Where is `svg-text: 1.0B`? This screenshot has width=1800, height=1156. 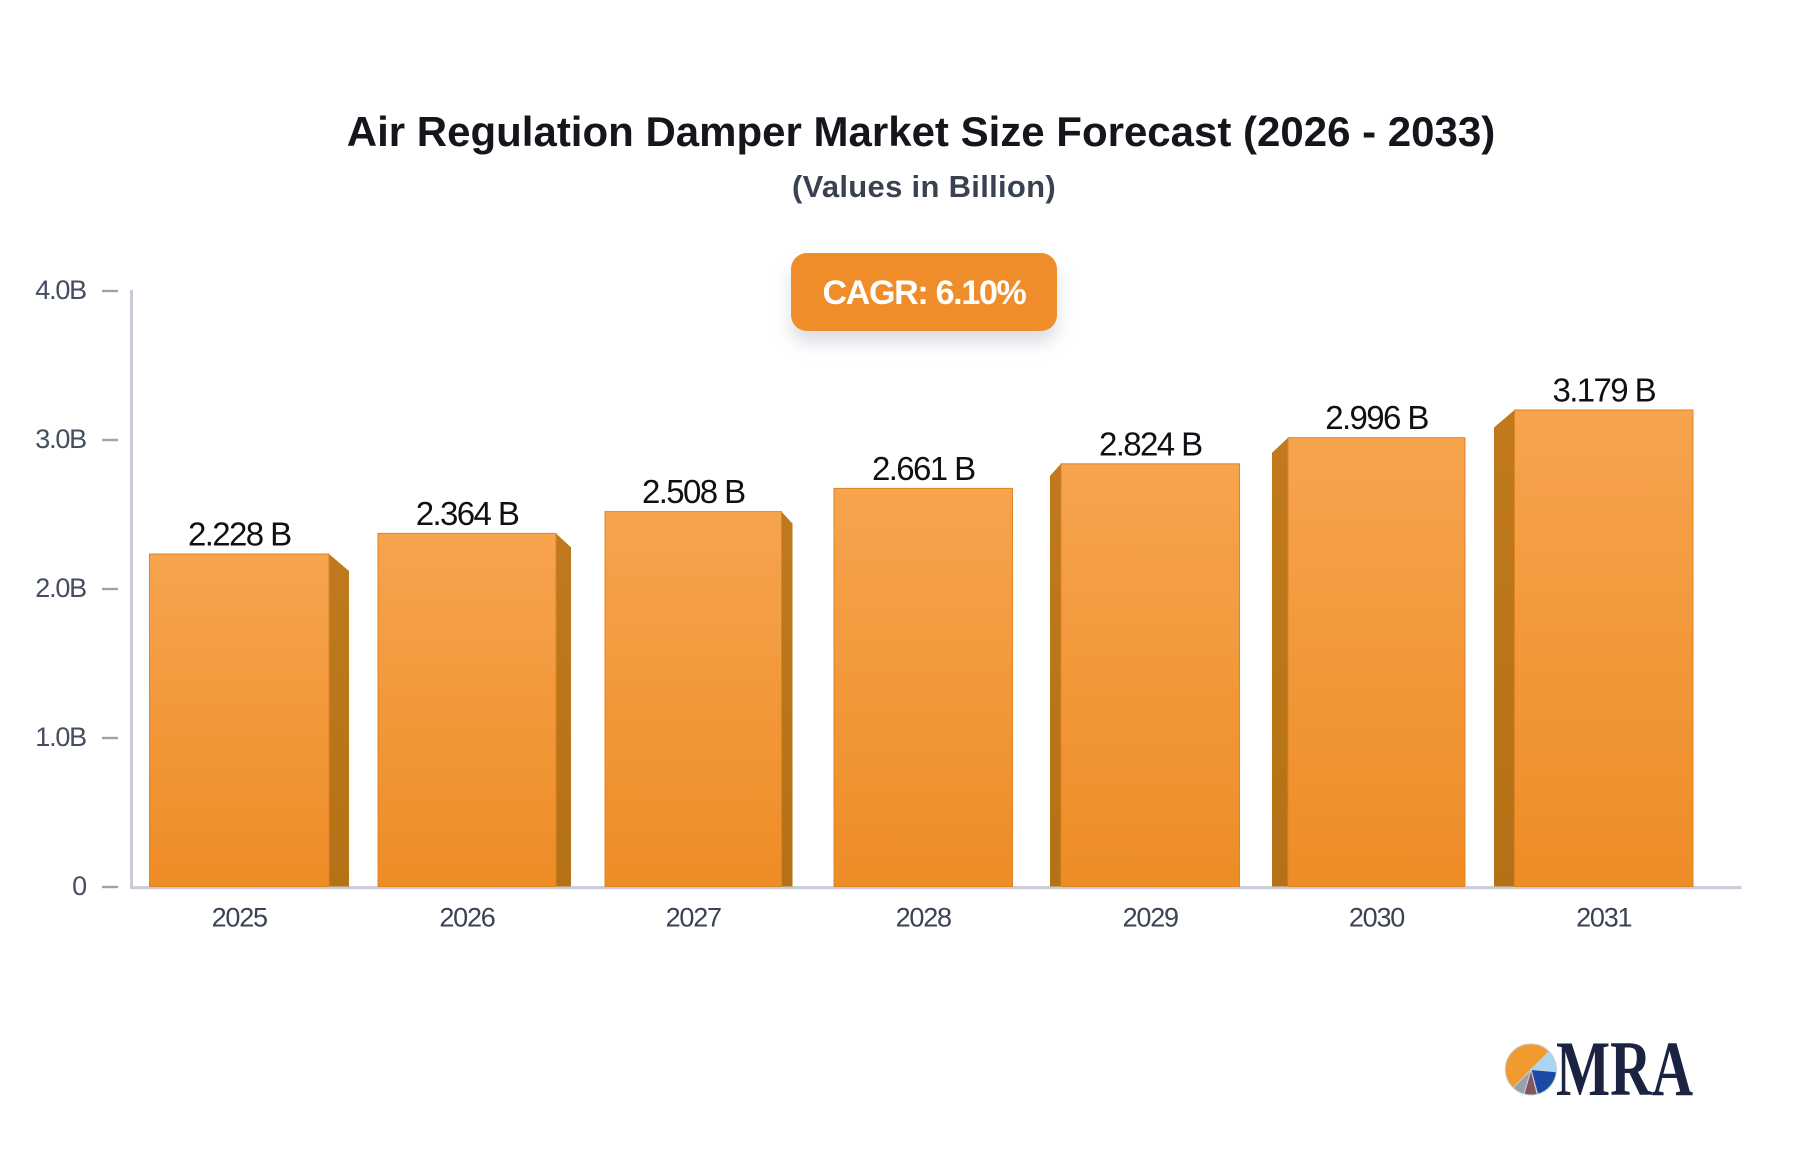
svg-text: 1.0B is located at coordinates (60, 737).